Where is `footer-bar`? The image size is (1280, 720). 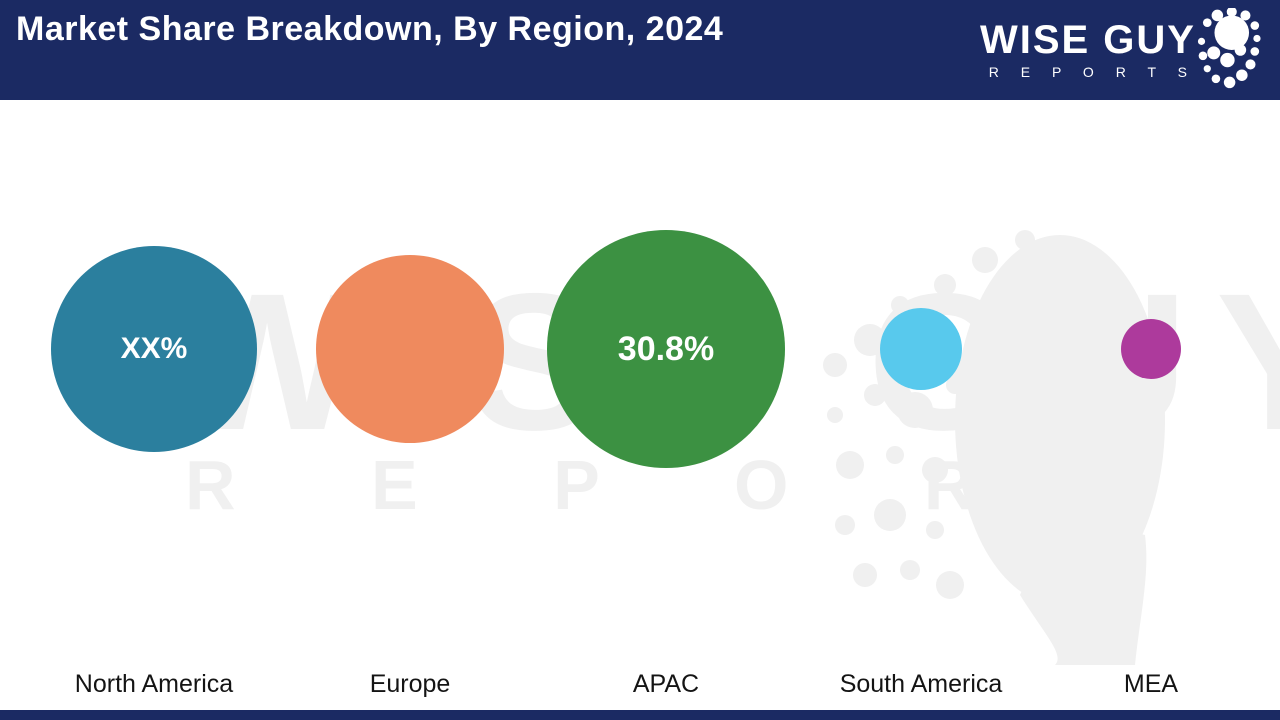
footer-bar is located at coordinates (640, 715).